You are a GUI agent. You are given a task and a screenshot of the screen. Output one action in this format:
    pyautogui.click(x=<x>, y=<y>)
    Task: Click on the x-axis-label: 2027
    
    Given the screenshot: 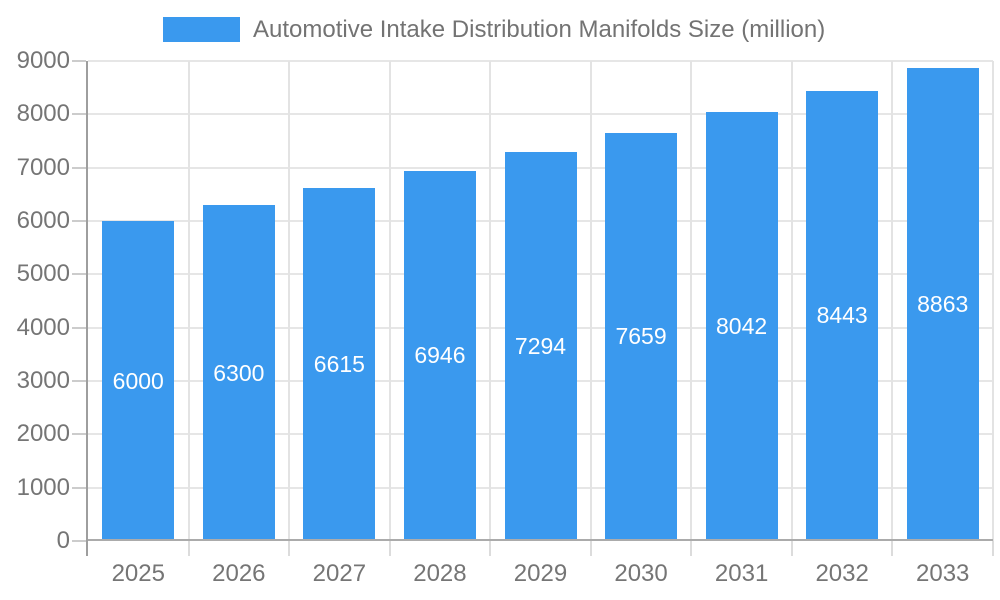 What is the action you would take?
    pyautogui.click(x=339, y=573)
    